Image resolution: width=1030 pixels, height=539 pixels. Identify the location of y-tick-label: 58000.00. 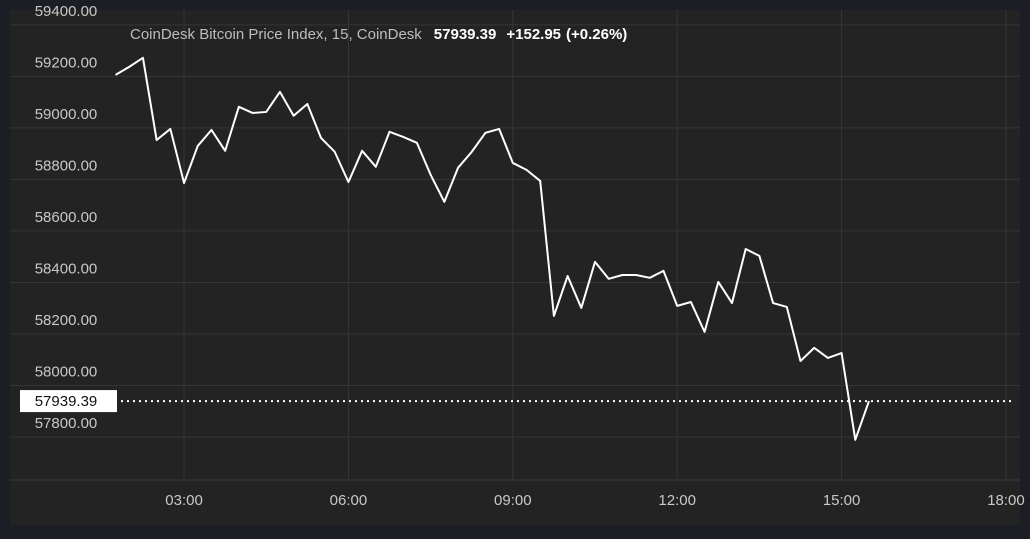
(66, 371).